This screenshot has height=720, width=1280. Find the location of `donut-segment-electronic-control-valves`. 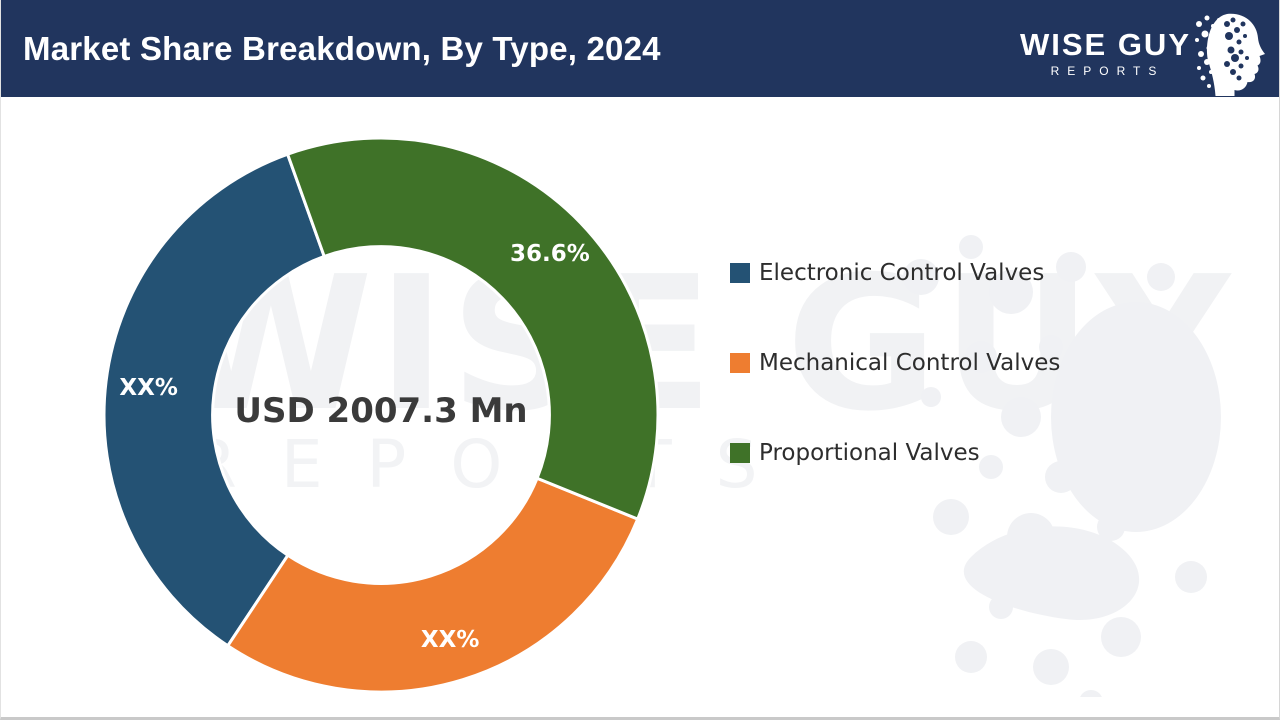

donut-segment-electronic-control-valves is located at coordinates (214, 400).